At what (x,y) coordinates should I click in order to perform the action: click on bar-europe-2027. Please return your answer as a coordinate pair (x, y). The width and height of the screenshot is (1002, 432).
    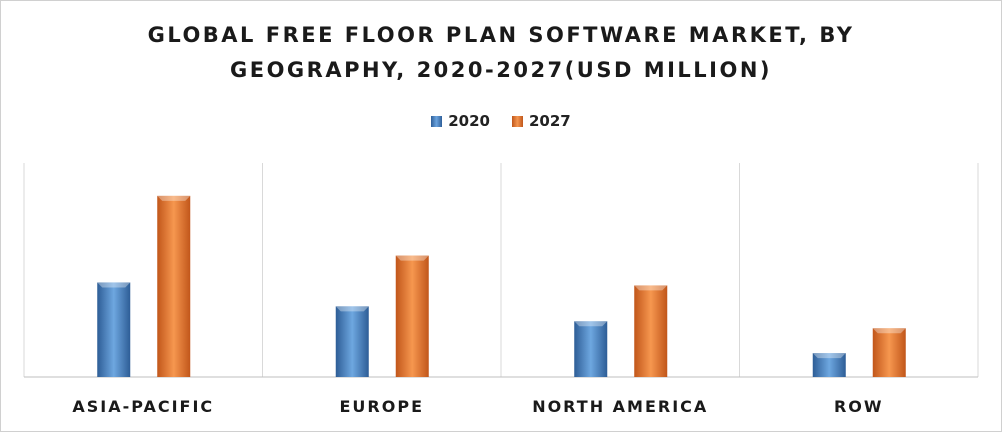
    Looking at the image, I should click on (412, 316).